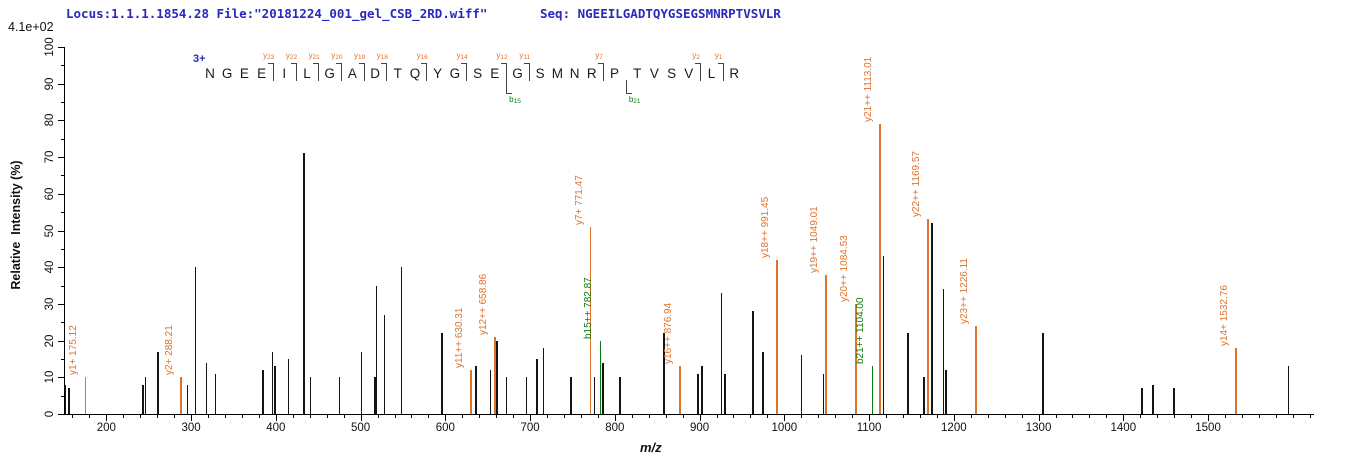 The width and height of the screenshot is (1362, 473). I want to click on peak-label: y22++ 1169.57, so click(917, 184).